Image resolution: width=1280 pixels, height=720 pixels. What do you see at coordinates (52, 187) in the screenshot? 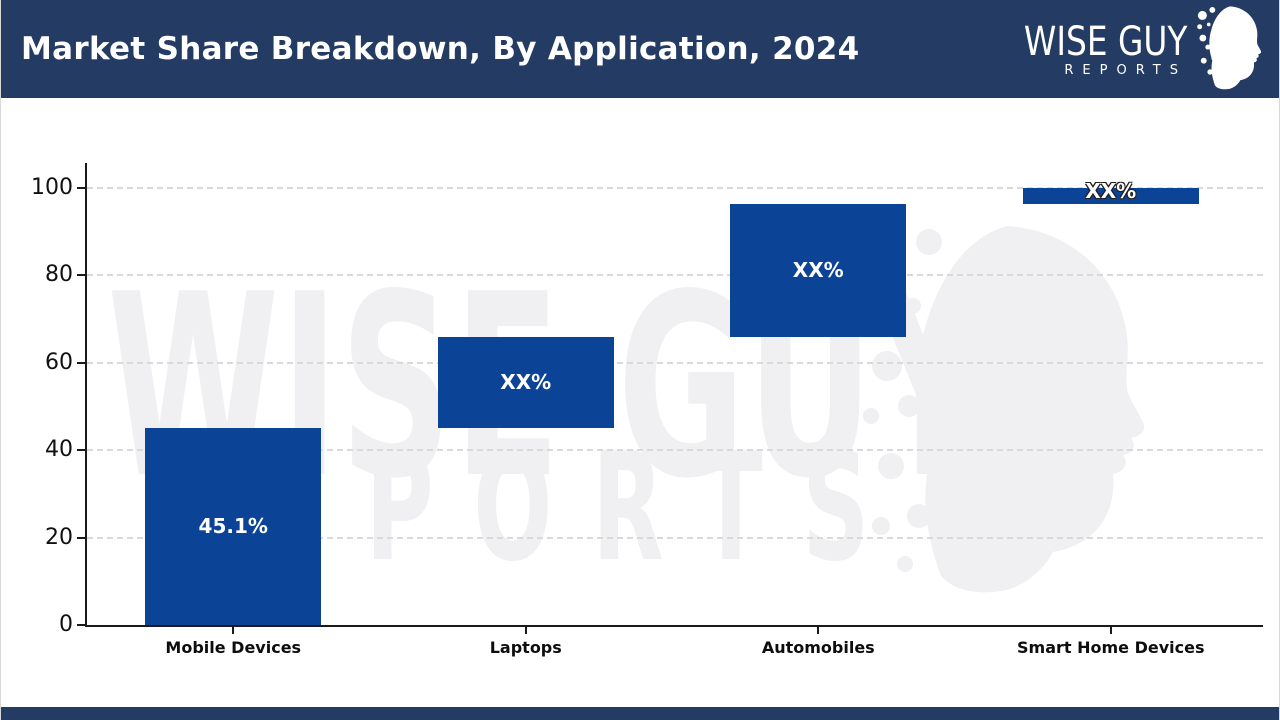
I see `y-tick-label-100: 100` at bounding box center [52, 187].